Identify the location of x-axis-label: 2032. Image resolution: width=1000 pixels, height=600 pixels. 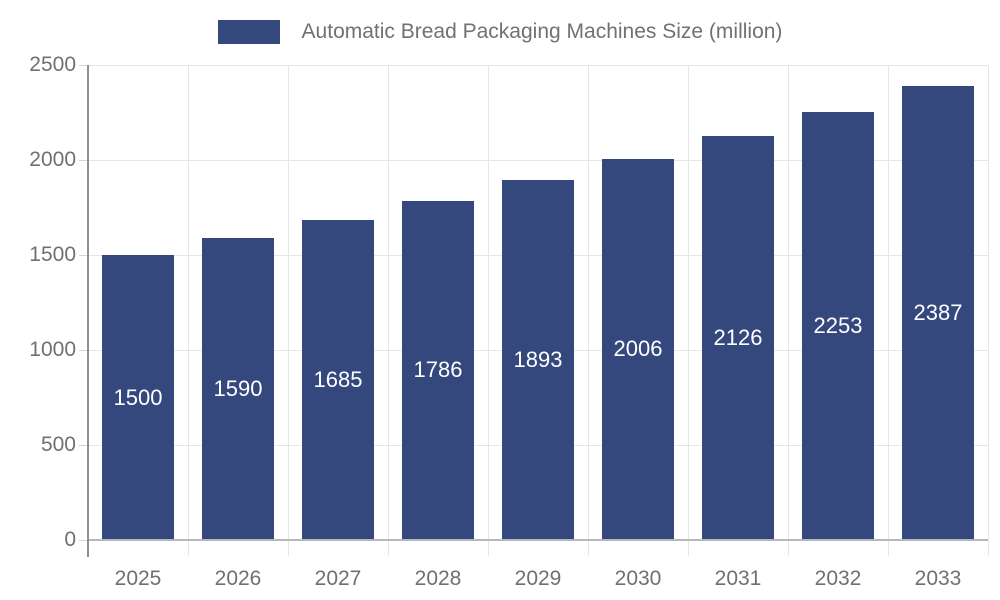
(838, 578).